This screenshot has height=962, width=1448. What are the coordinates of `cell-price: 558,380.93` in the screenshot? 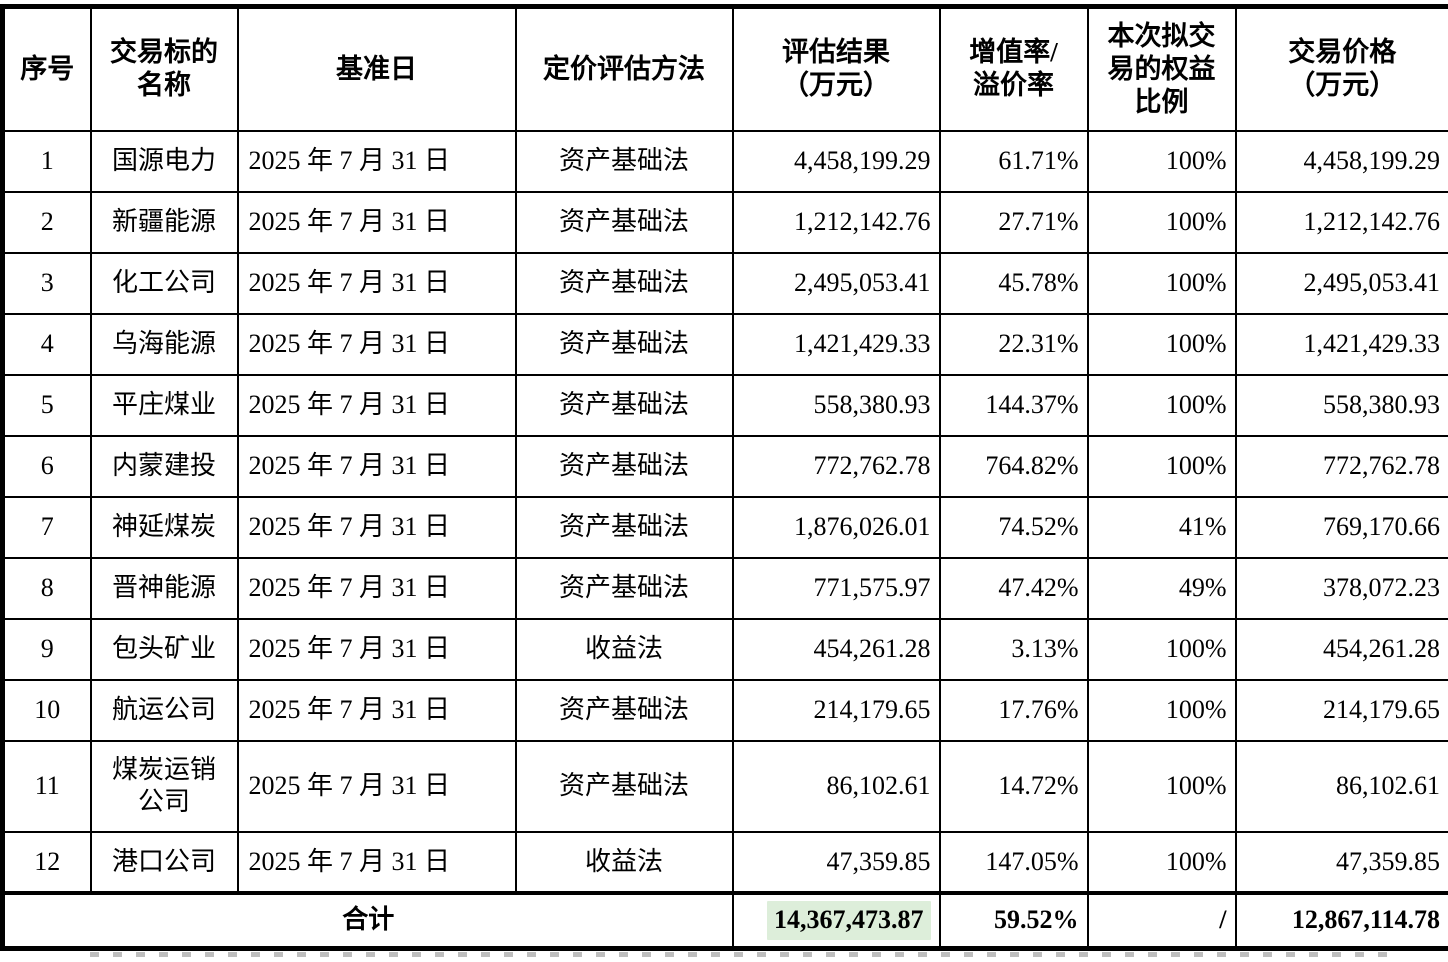 It's located at (1341, 405).